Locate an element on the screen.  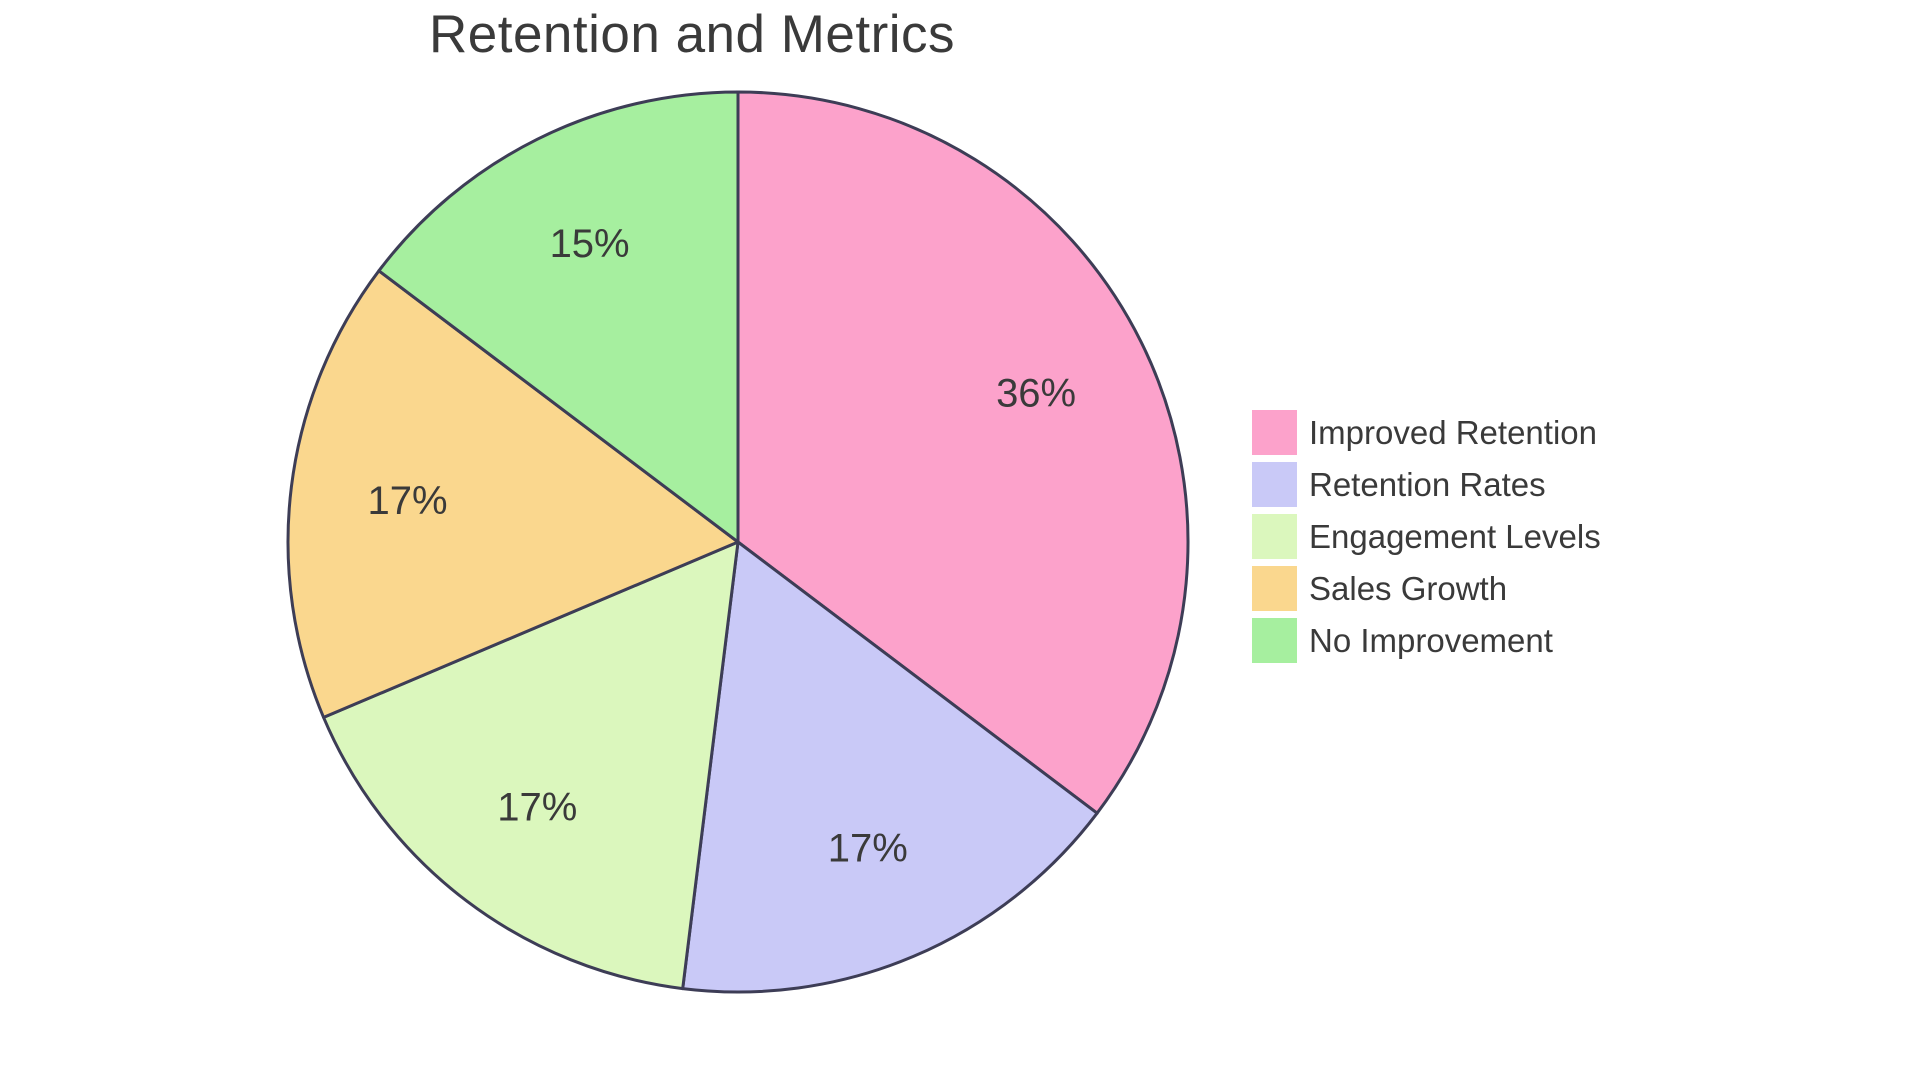
chart-title: Retention and Metrics is located at coordinates (692, 34).